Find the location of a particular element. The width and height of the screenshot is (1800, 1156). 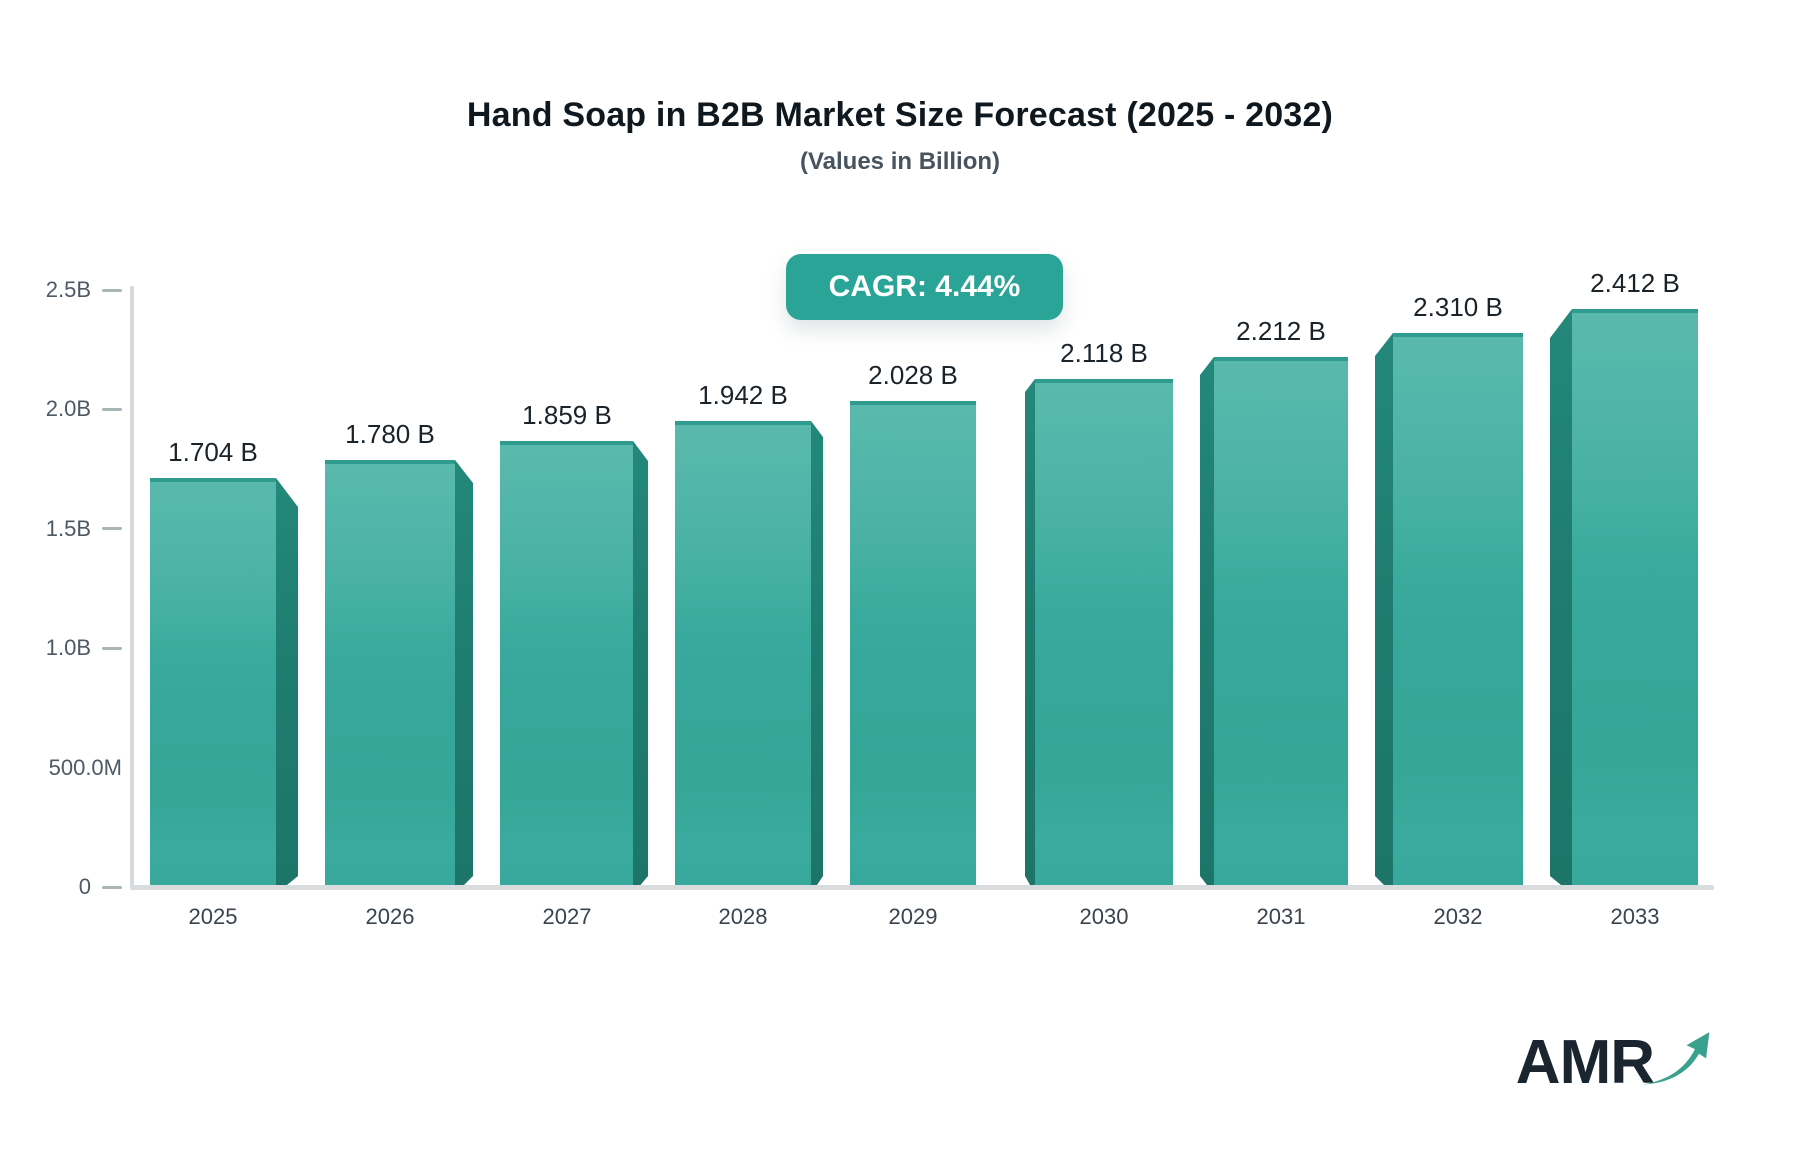

bar-2029: 2.028 B is located at coordinates (924, 622).